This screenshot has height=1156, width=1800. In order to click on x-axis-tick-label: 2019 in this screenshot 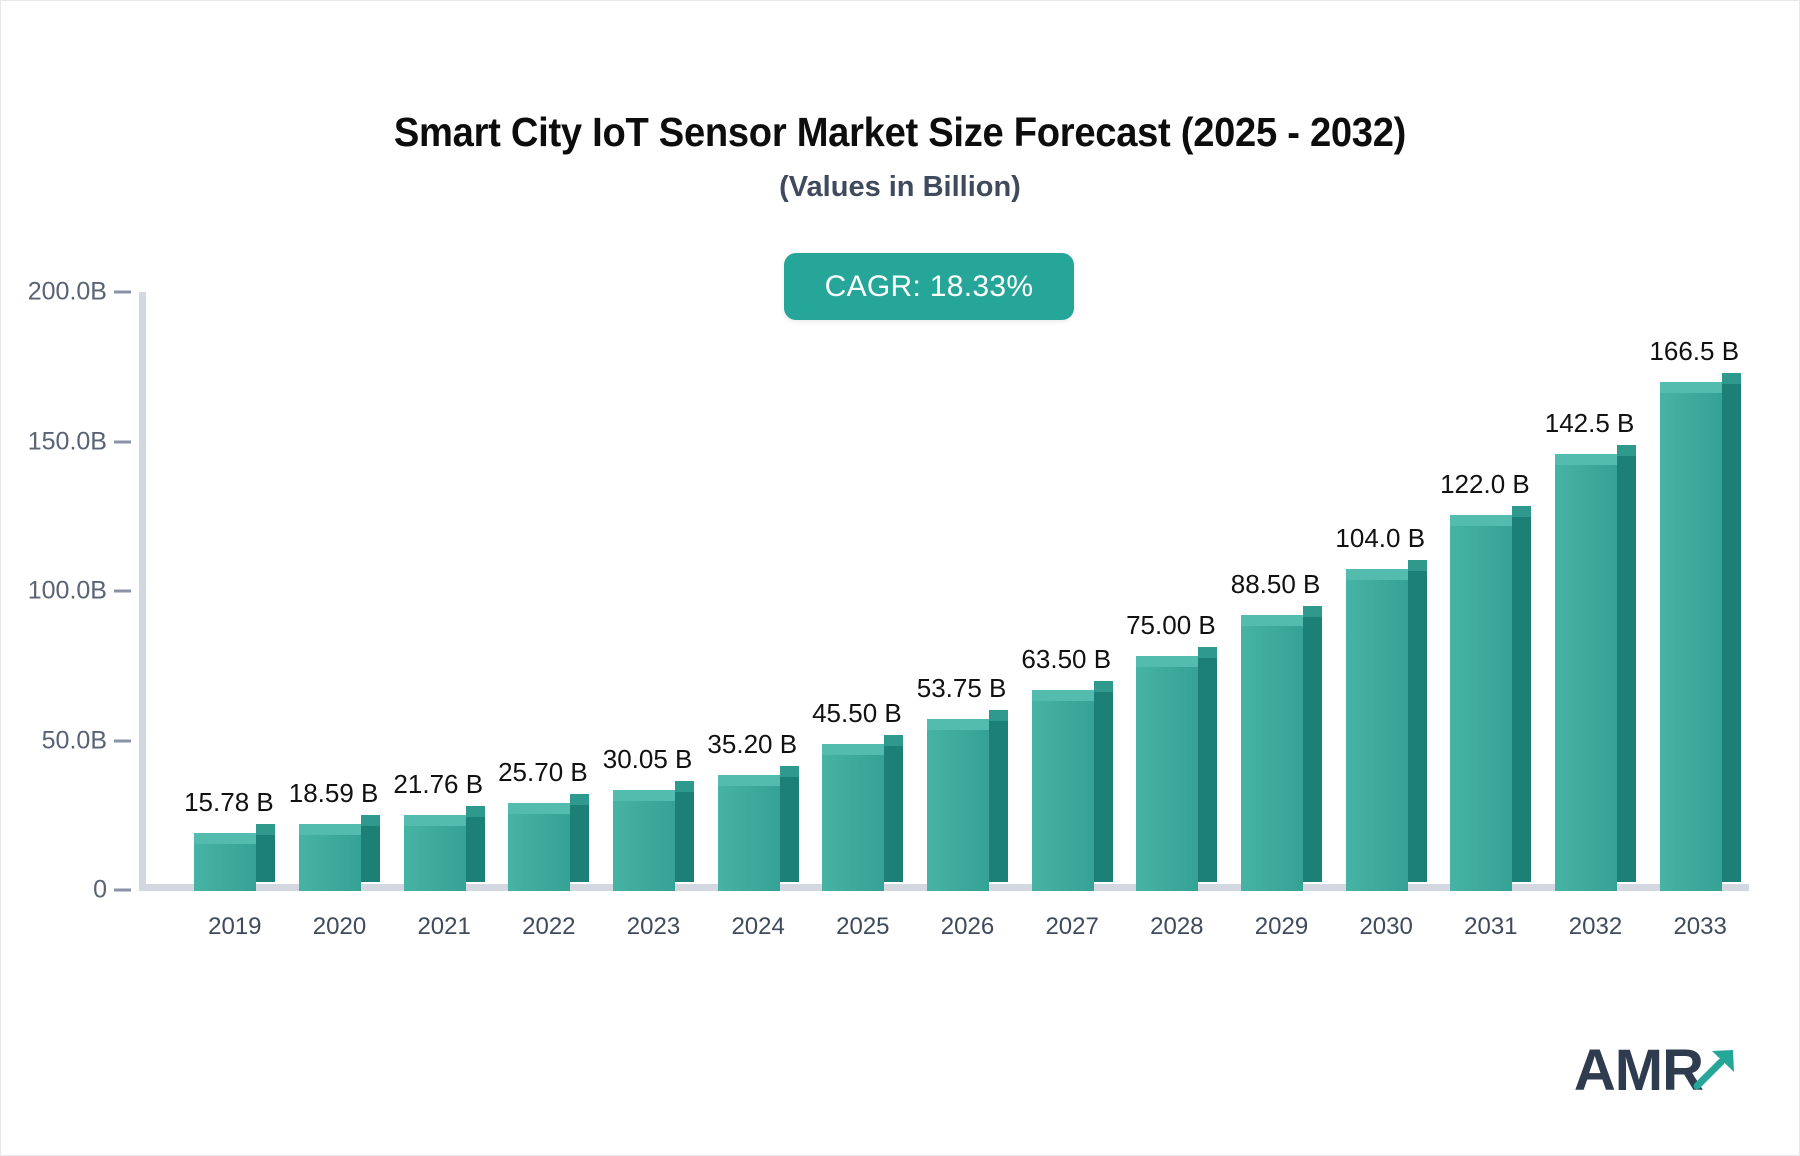, I will do `click(235, 926)`.